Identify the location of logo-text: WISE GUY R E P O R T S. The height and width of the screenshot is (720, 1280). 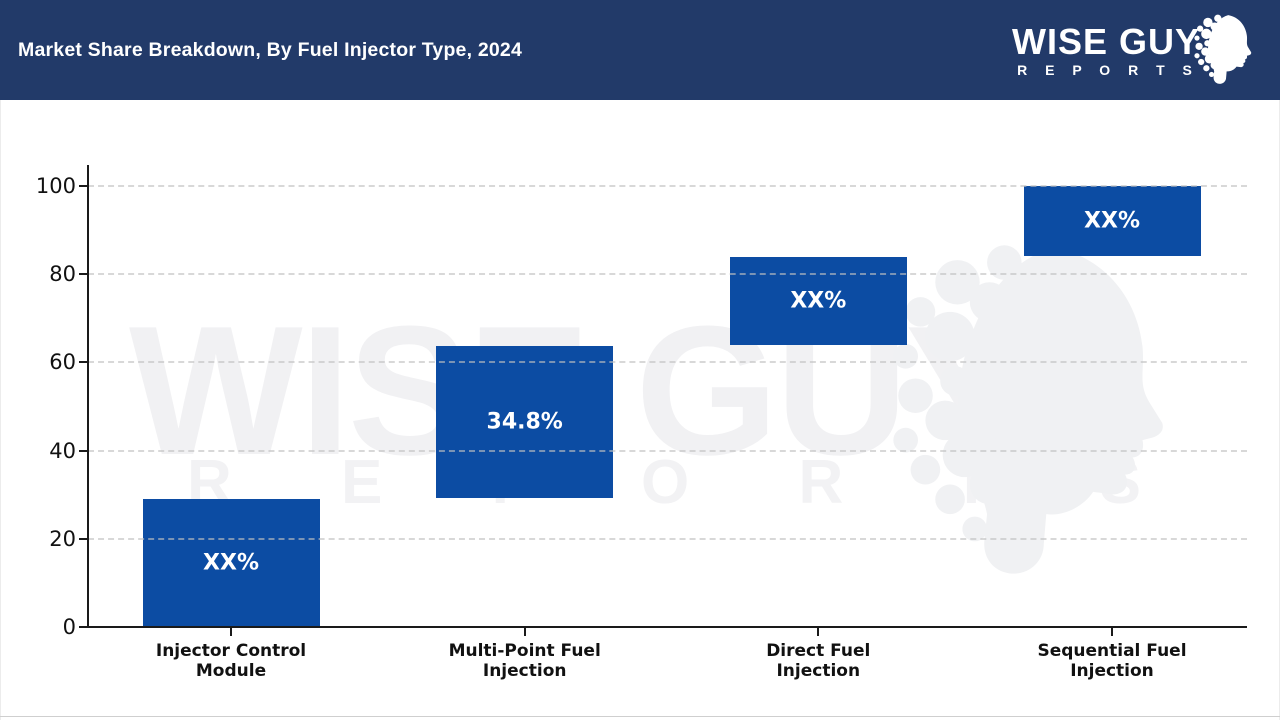
(1105, 49).